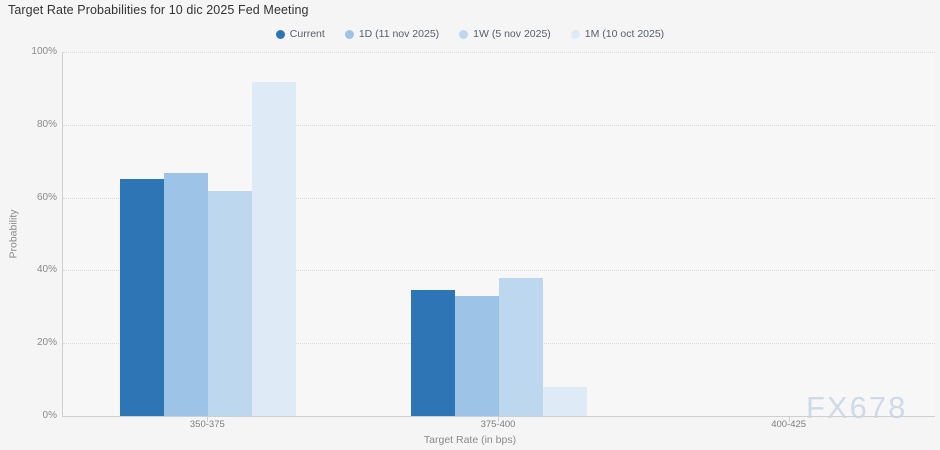  What do you see at coordinates (46, 124) in the screenshot?
I see `y-tick-label: 80%` at bounding box center [46, 124].